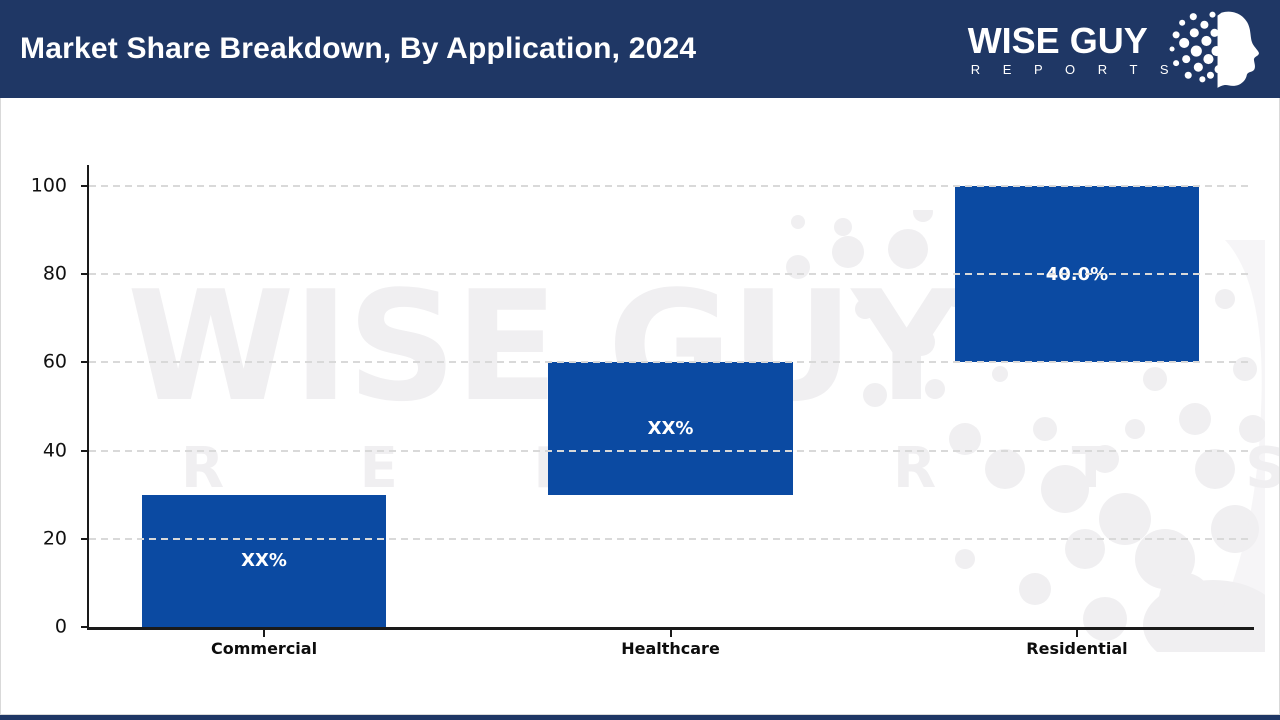 Image resolution: width=1280 pixels, height=720 pixels. I want to click on logo-text: WISE GUY R E P O R T S, so click(1072, 48).